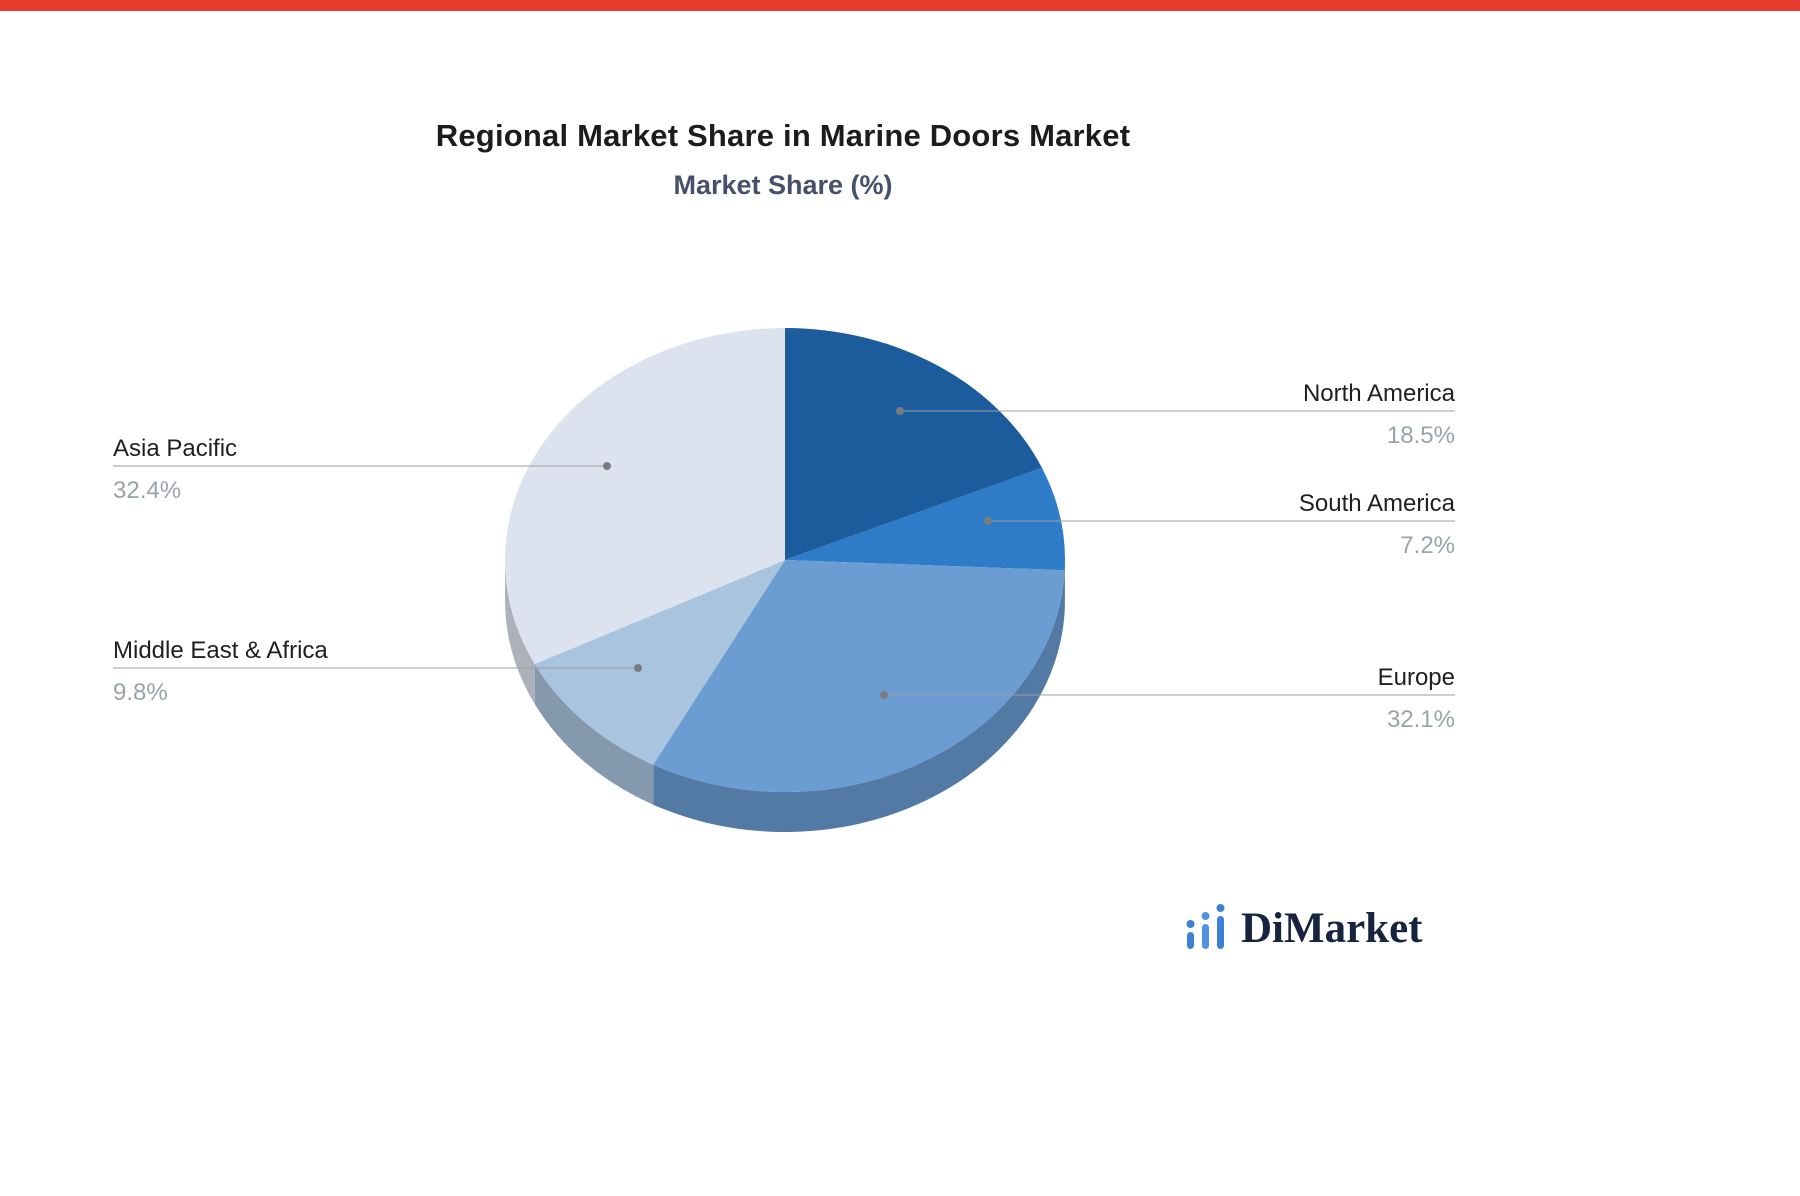 This screenshot has height=1196, width=1800. Describe the element at coordinates (175, 448) in the screenshot. I see `slice-label-asia-pacific: Asia Pacific` at that location.